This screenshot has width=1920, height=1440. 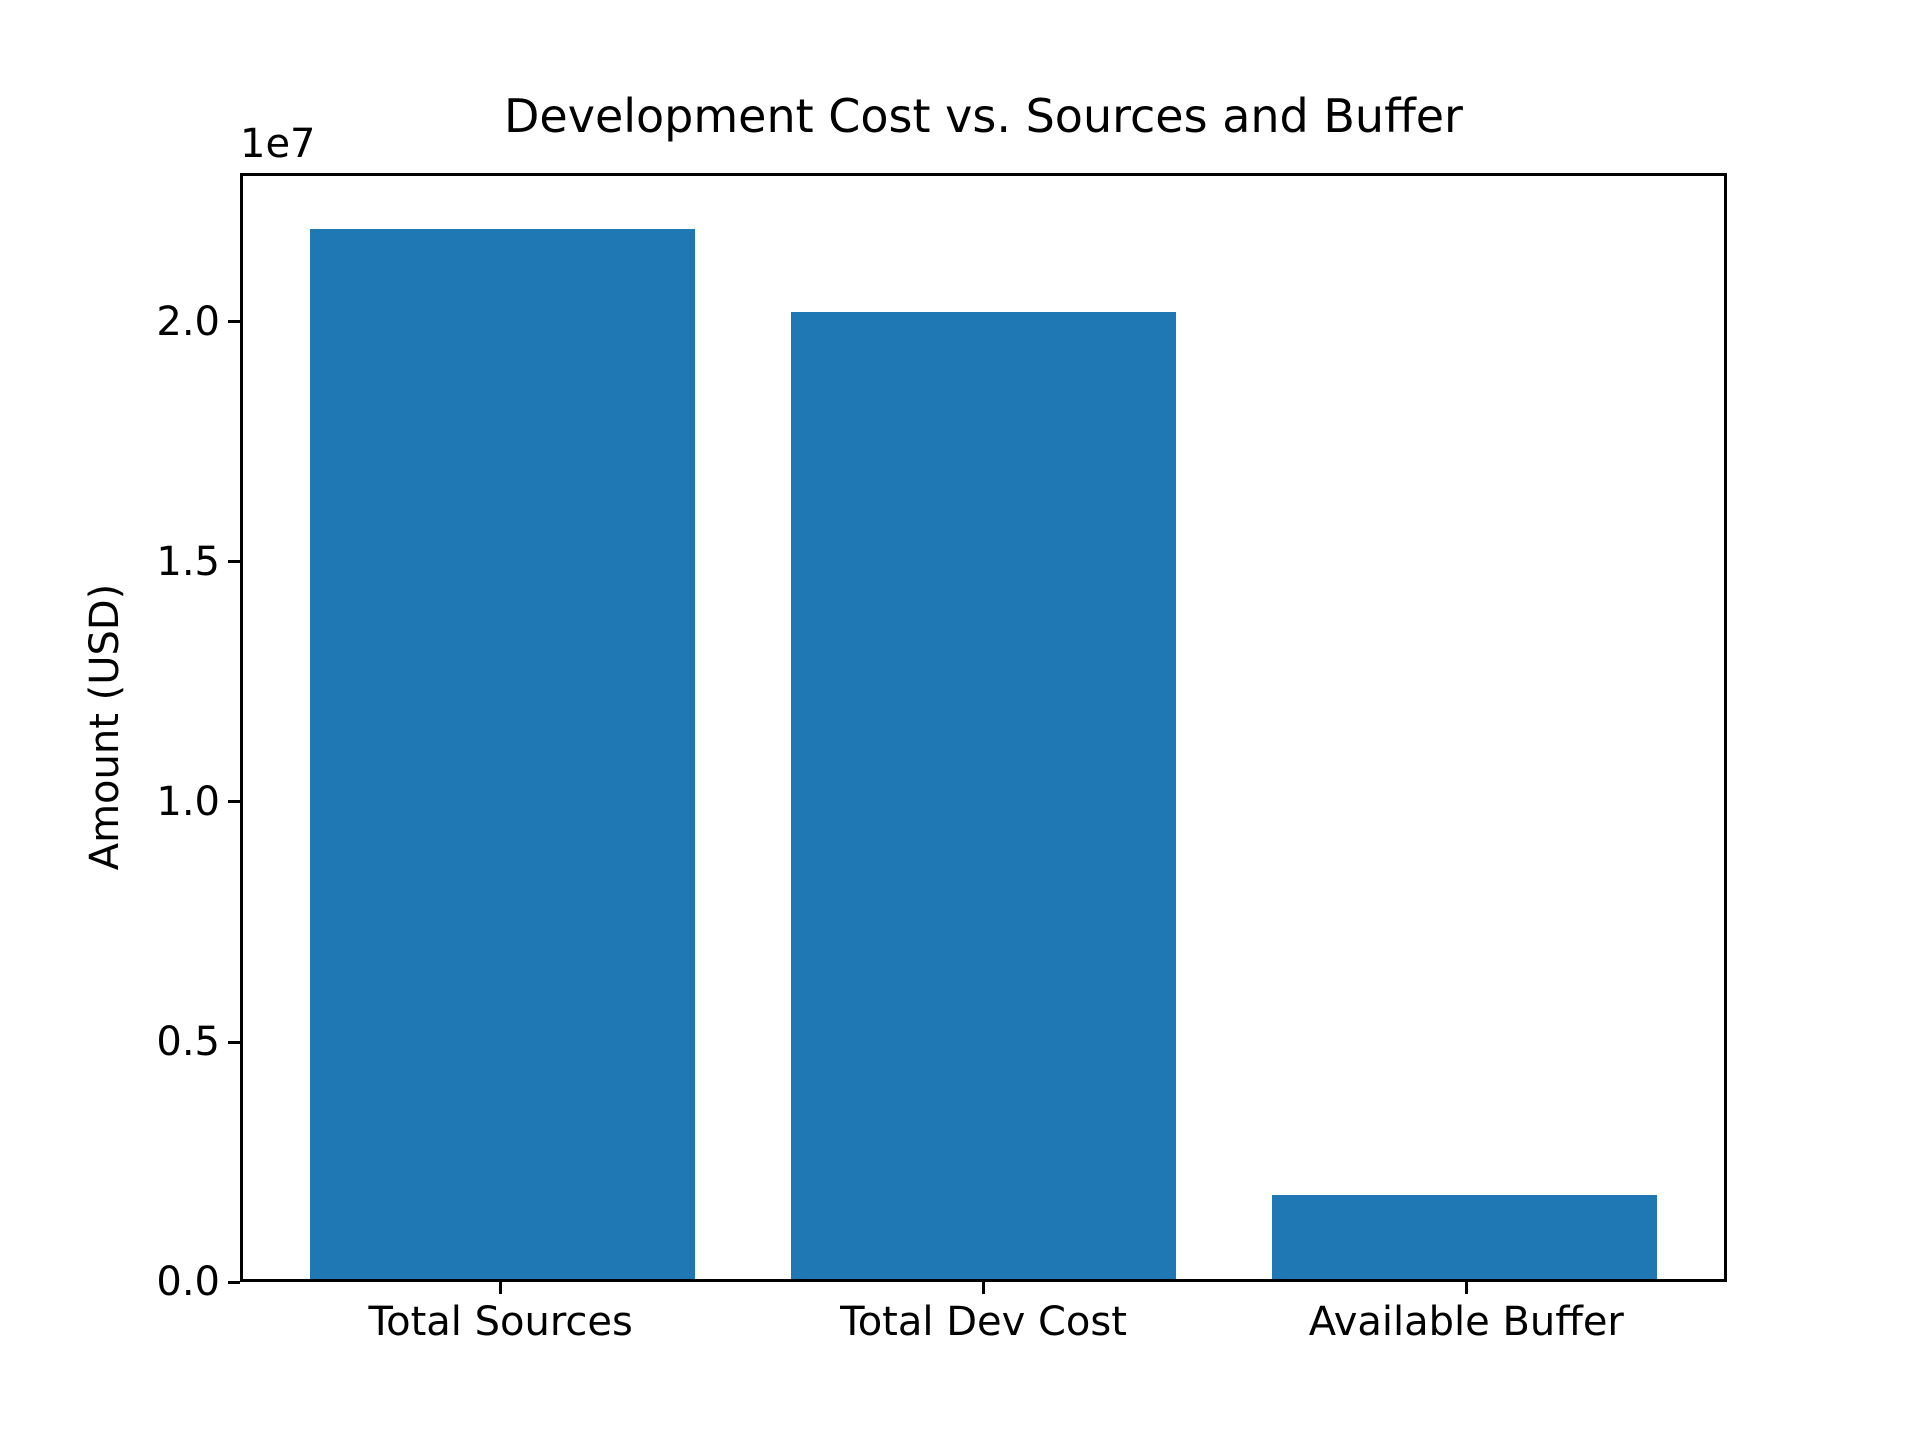 I want to click on x-tick-label: Total Dev Cost, so click(x=983, y=1322).